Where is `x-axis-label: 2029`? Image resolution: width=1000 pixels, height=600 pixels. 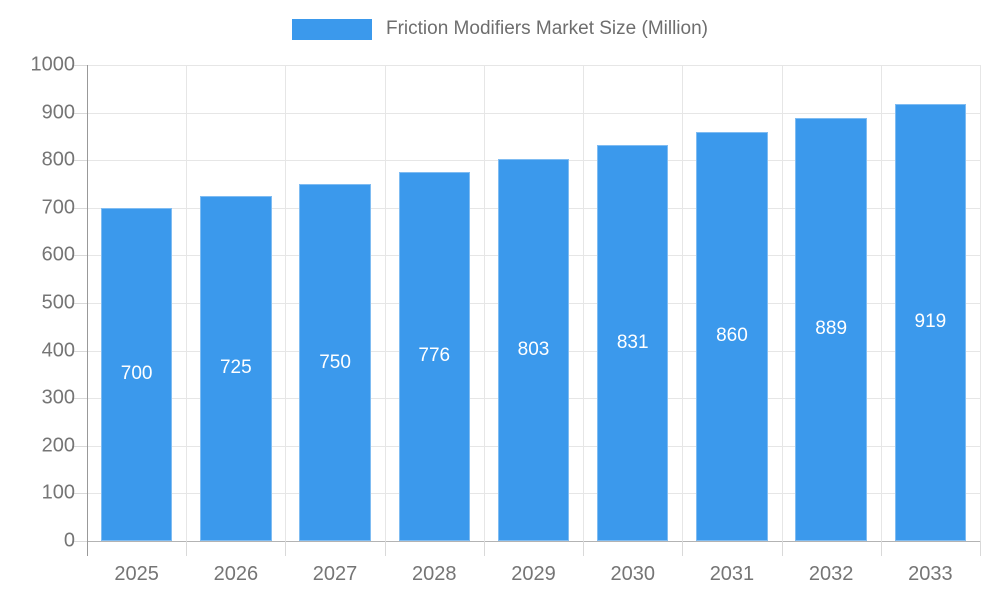 x-axis-label: 2029 is located at coordinates (533, 574).